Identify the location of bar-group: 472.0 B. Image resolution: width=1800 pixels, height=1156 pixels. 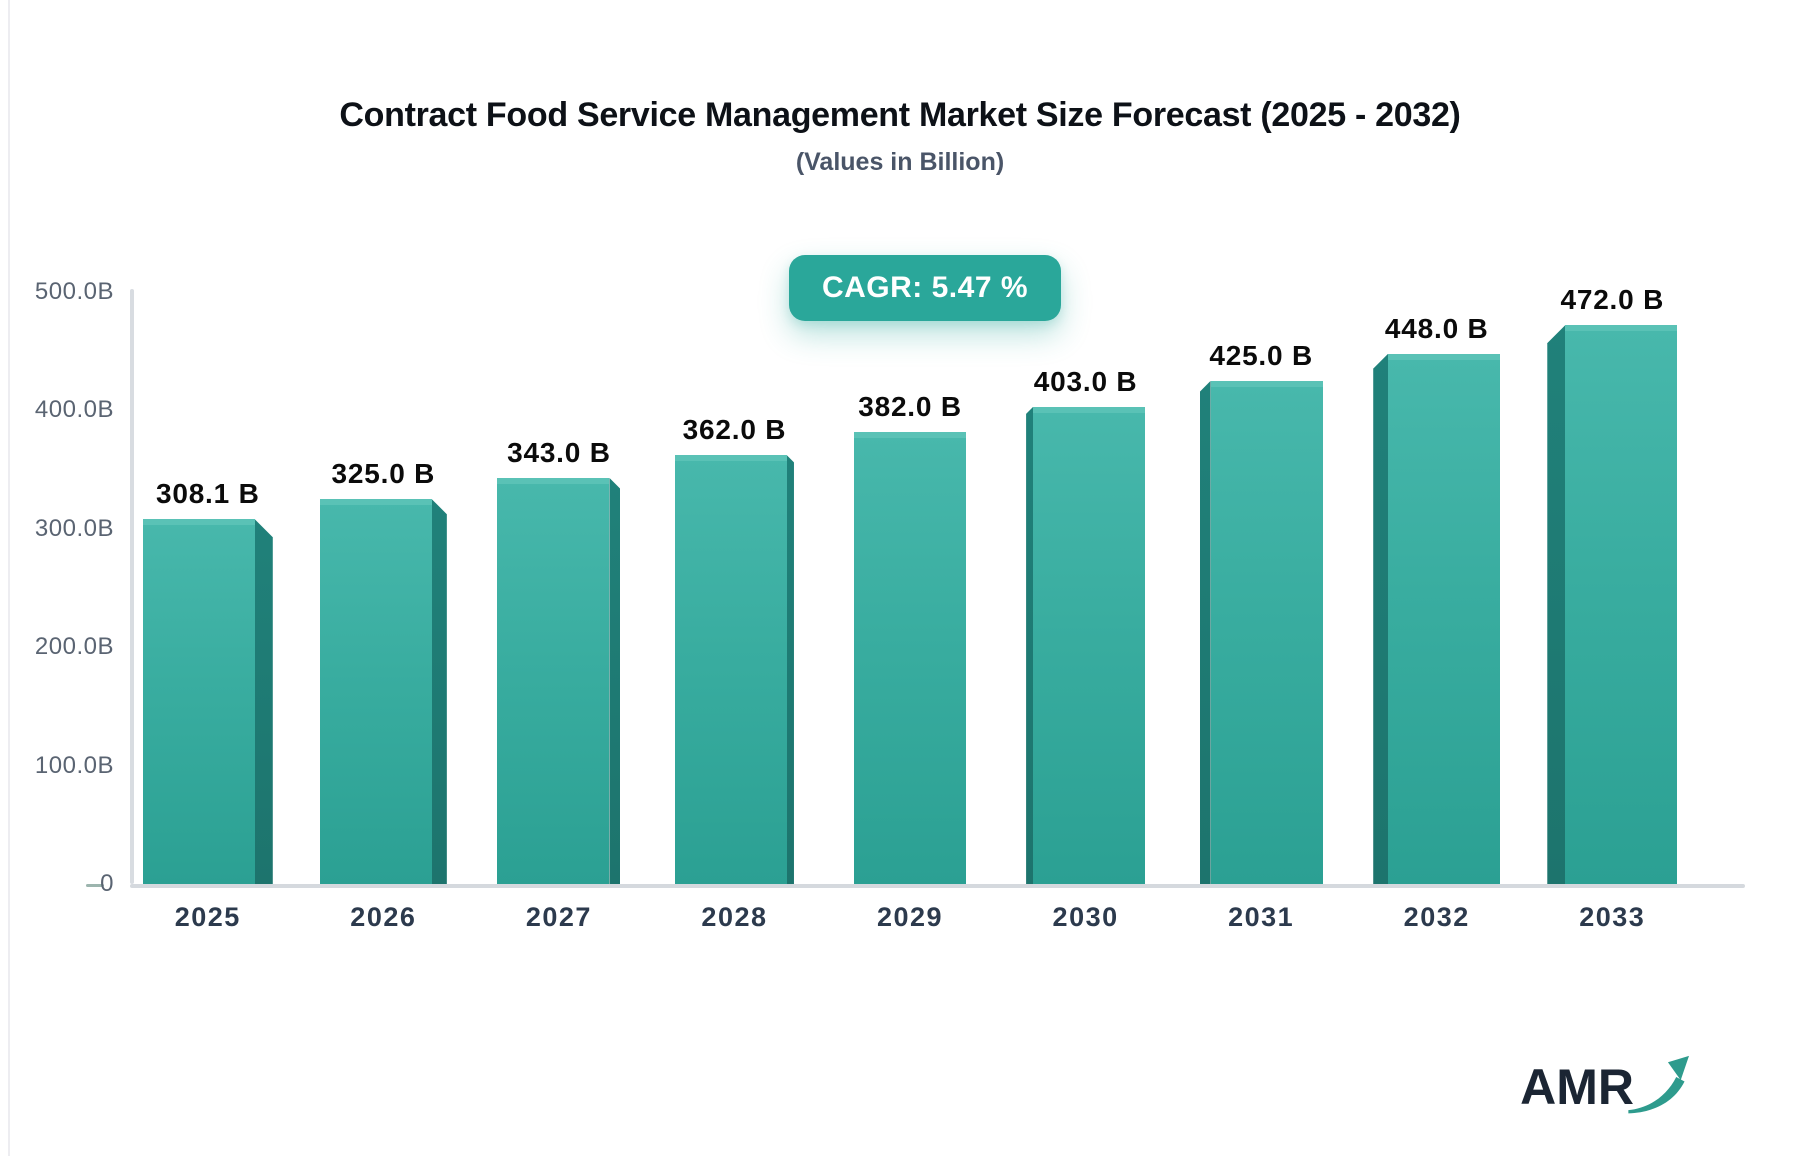
(1612, 584).